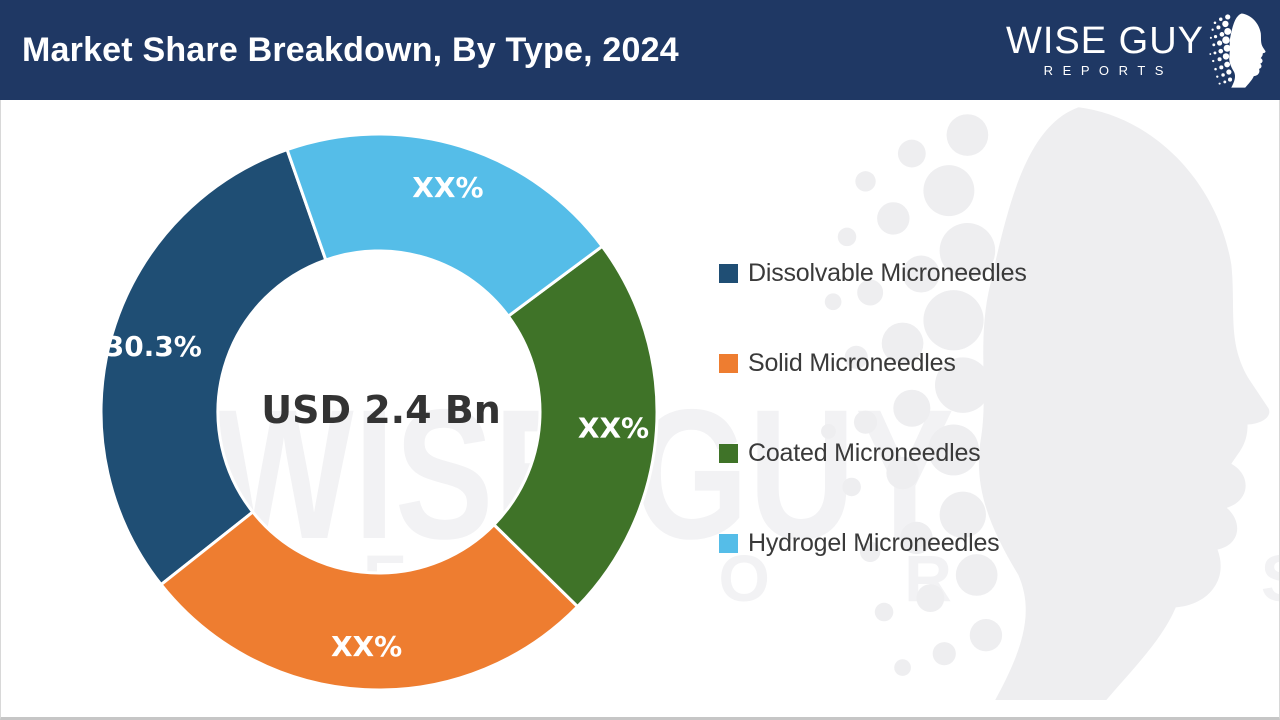 The image size is (1280, 720). What do you see at coordinates (728, 273) in the screenshot?
I see `legend-swatch-dissolvable` at bounding box center [728, 273].